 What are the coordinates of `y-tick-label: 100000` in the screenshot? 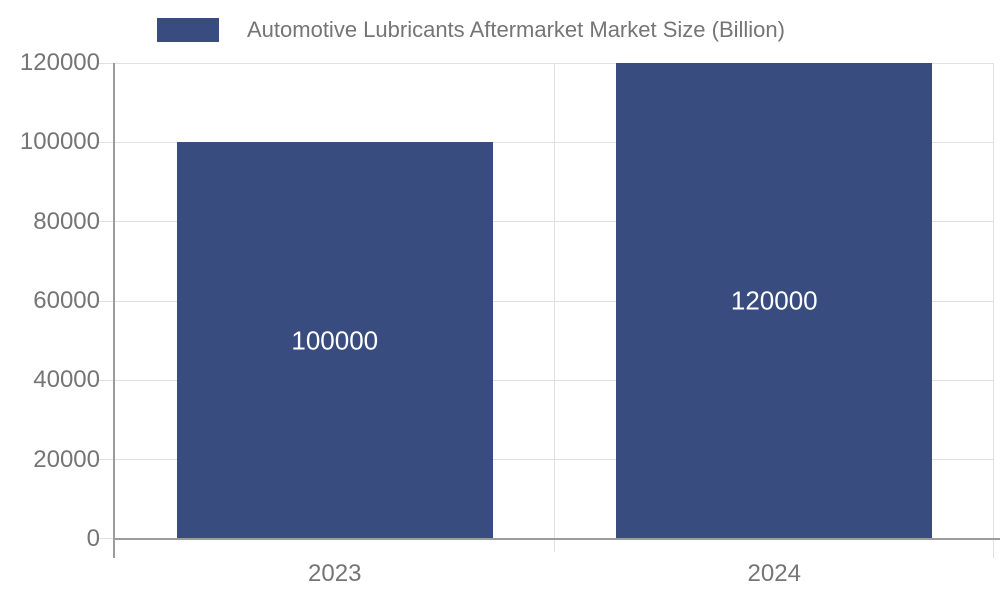 It's located at (59, 142).